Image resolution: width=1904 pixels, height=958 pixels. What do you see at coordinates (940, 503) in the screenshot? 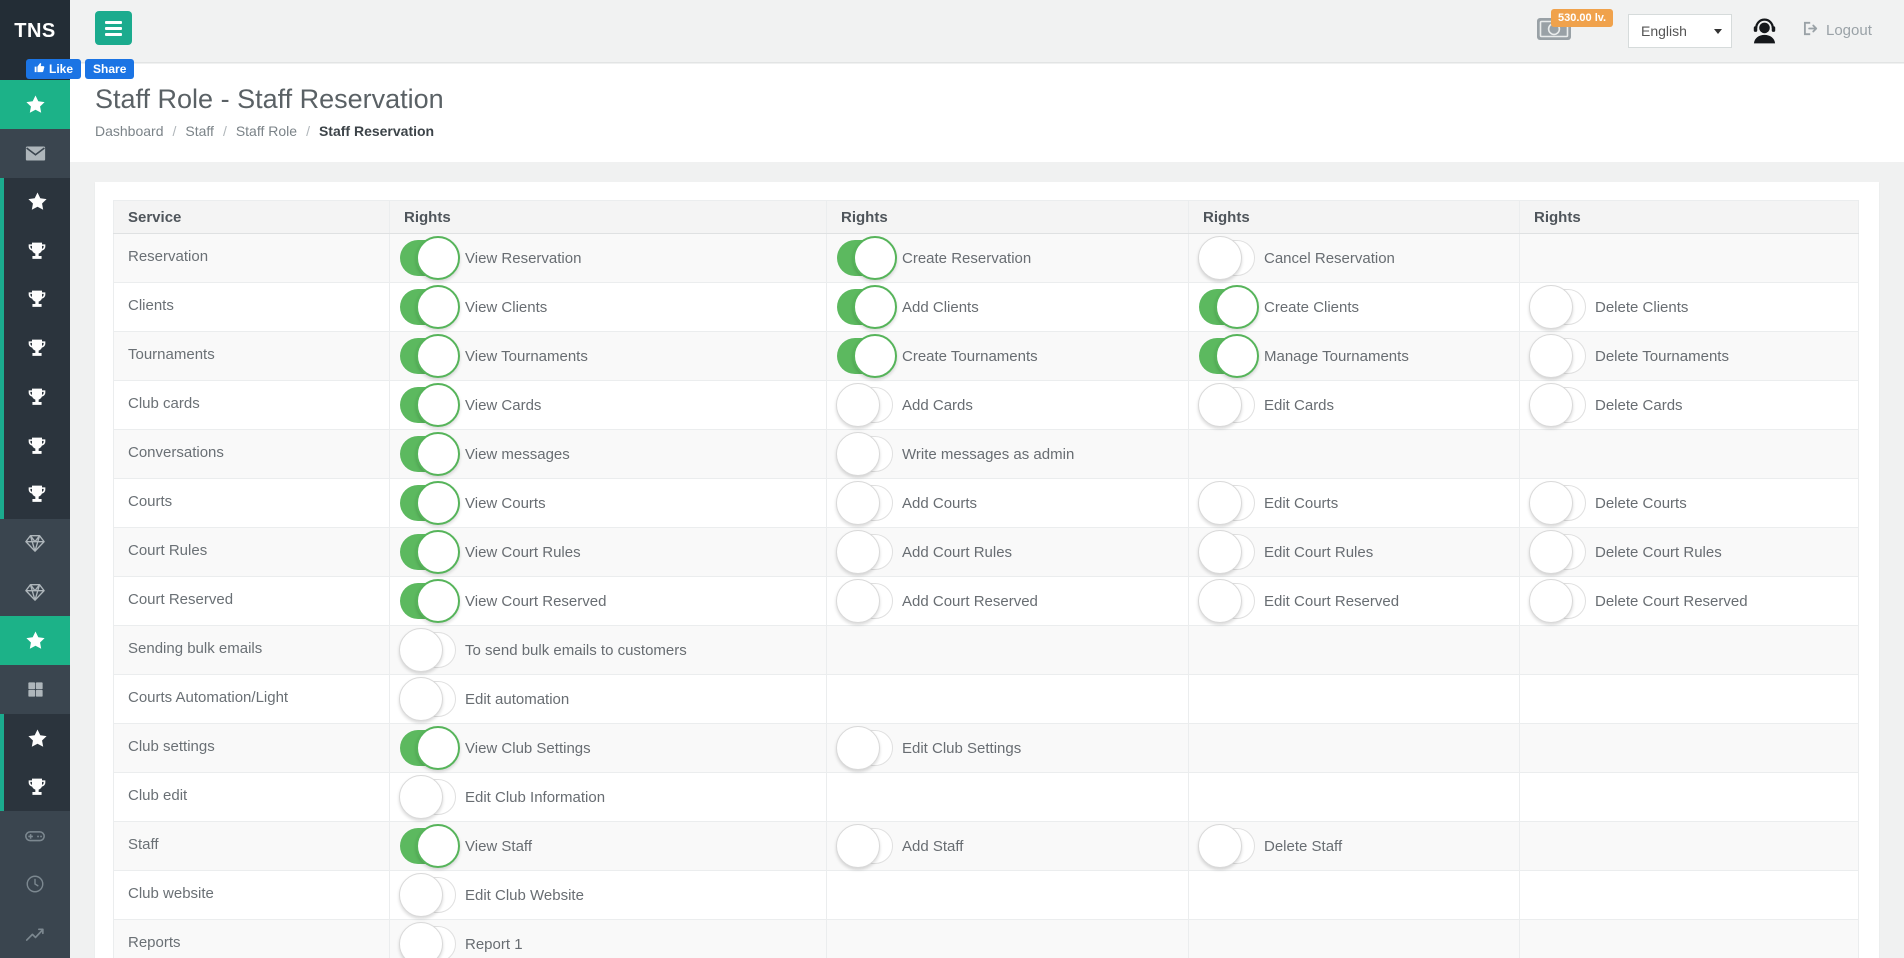
I see `right-label: Add Courts` at bounding box center [940, 503].